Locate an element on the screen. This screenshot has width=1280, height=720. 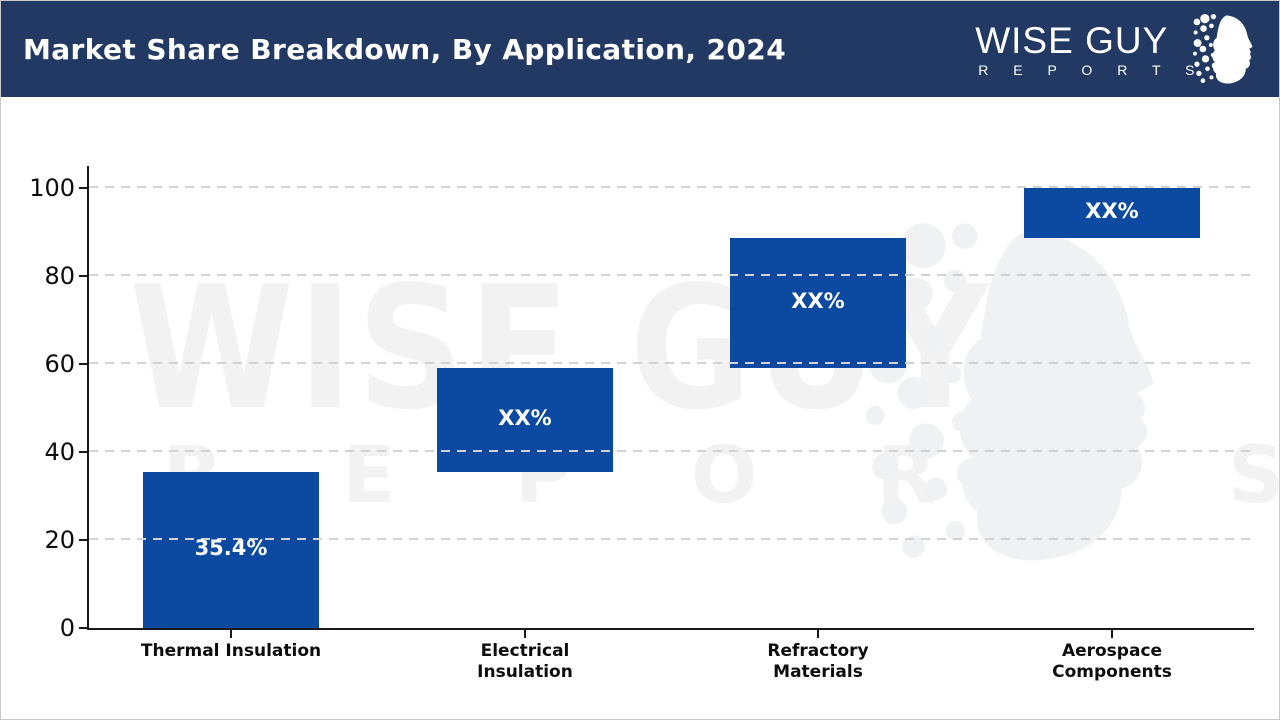
bar-value-label-refractory-materials: XX% is located at coordinates (818, 301).